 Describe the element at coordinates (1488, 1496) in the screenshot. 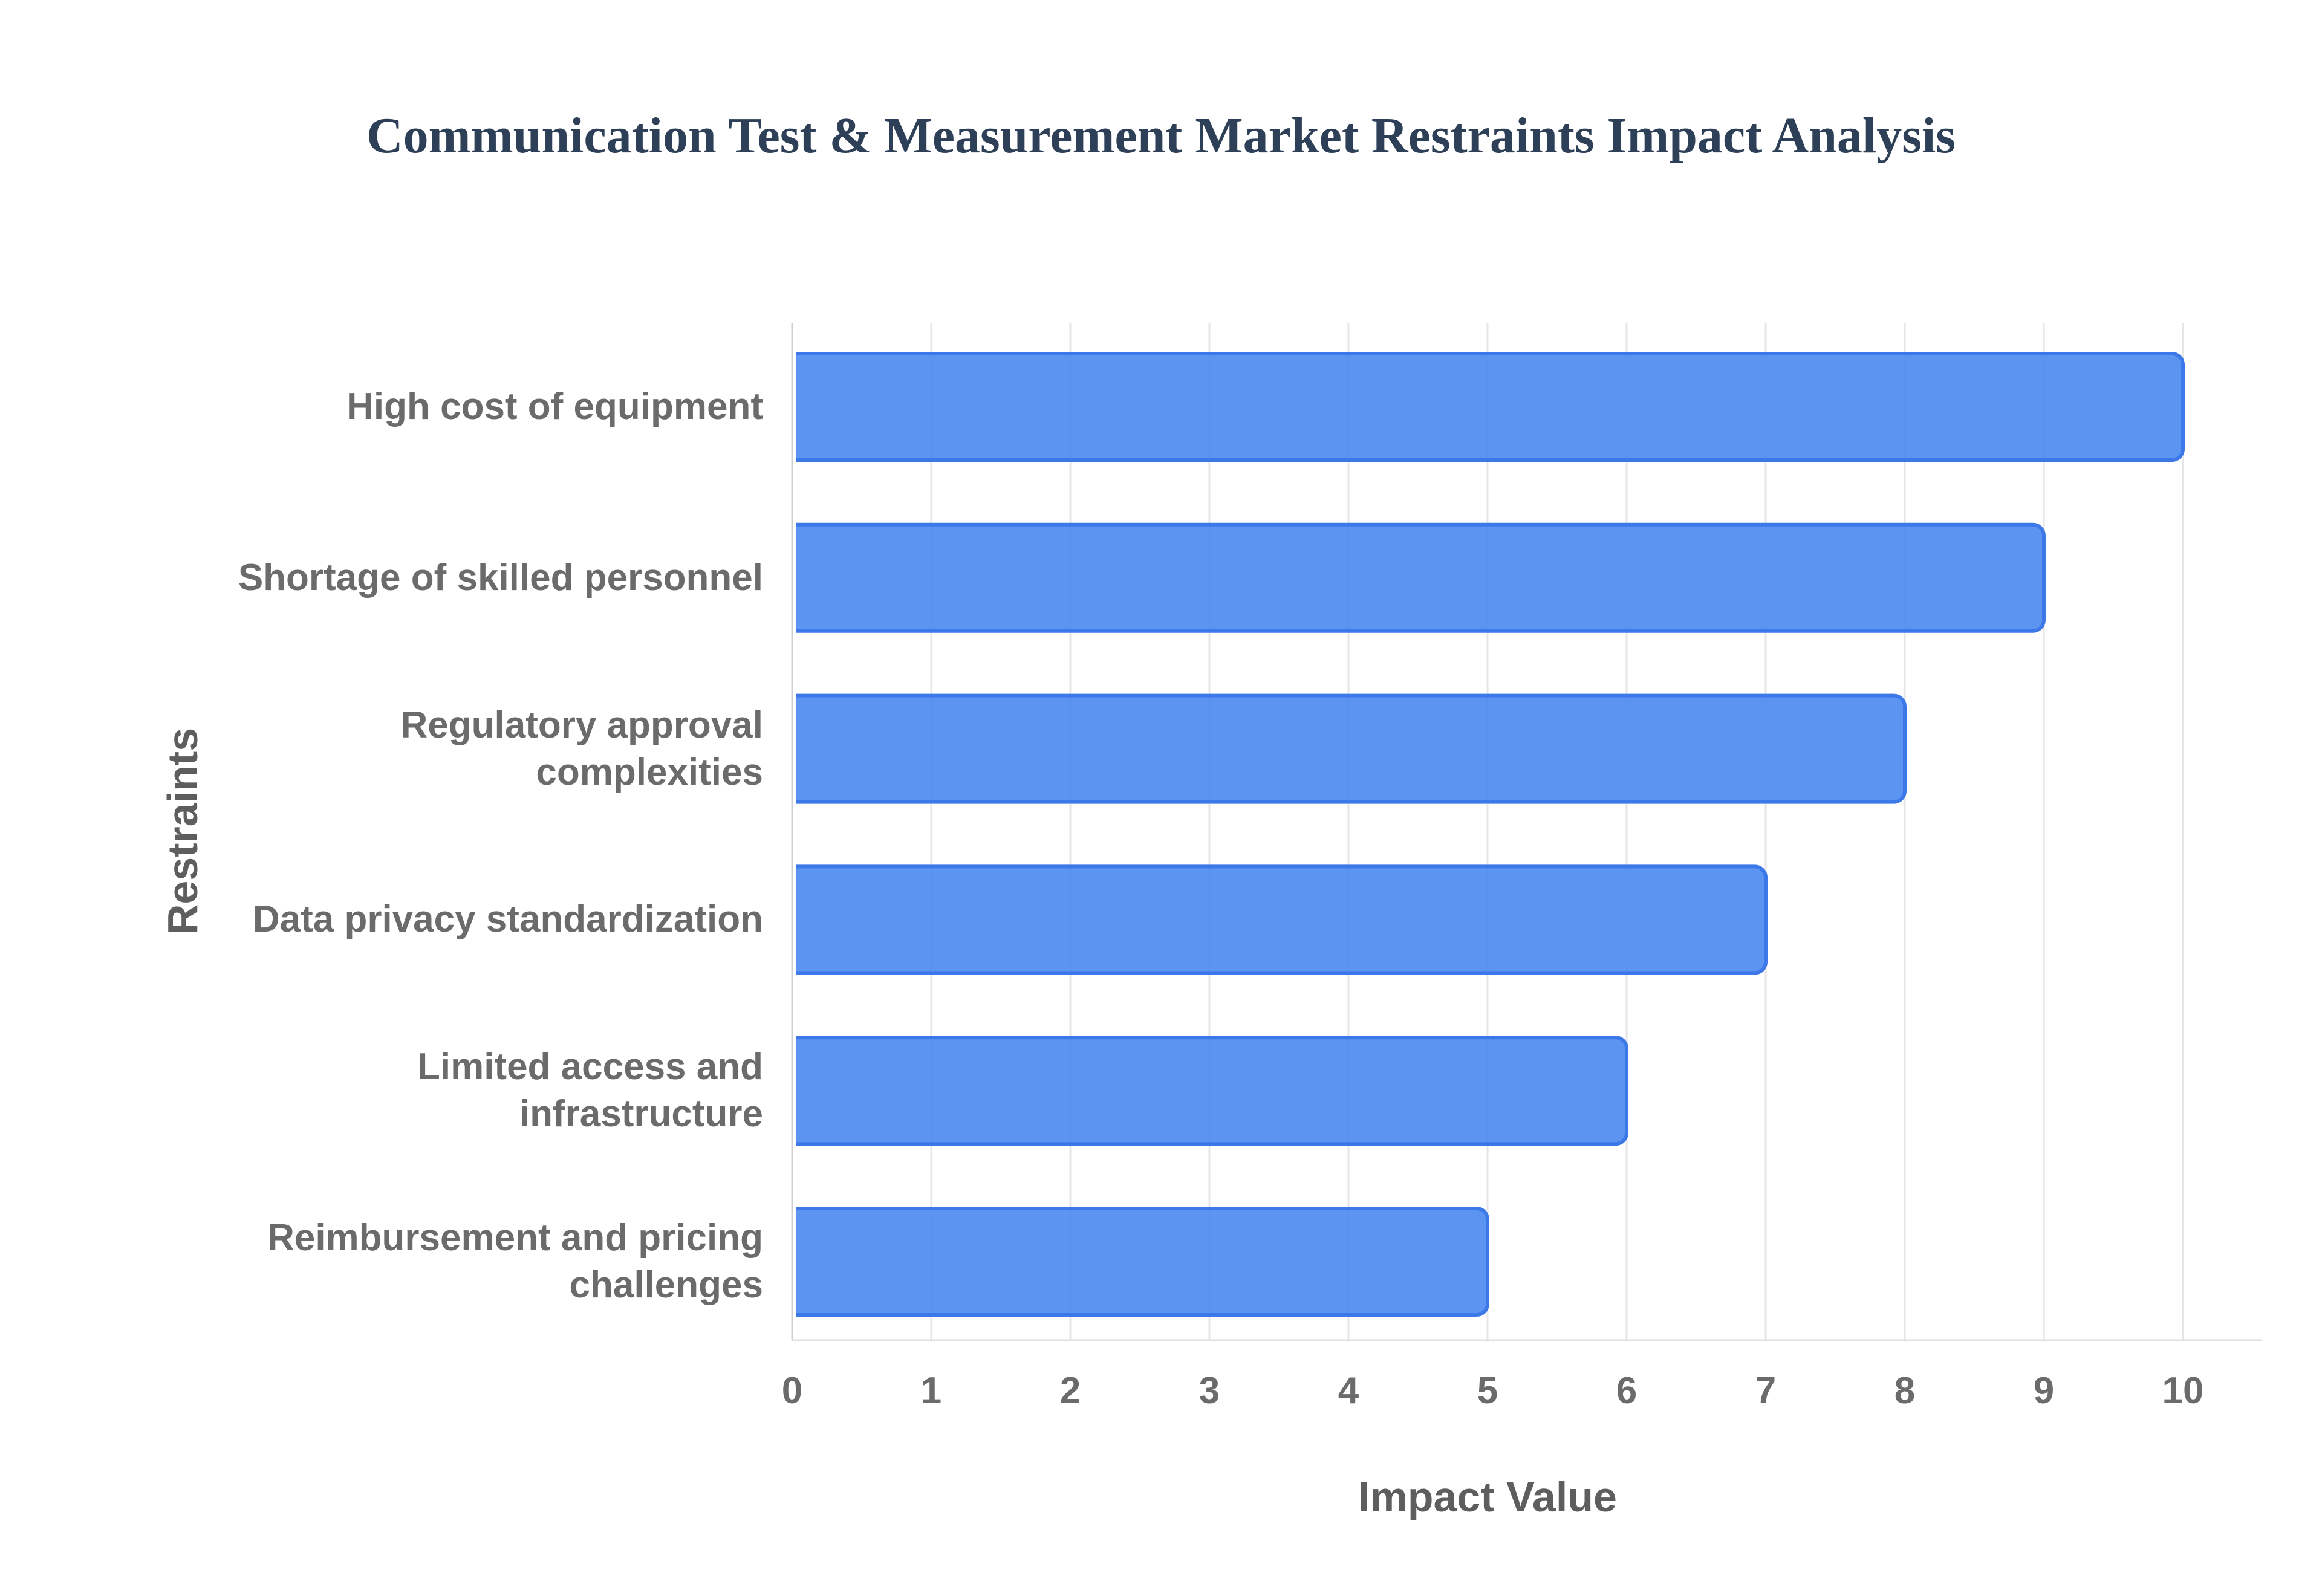

I see `x-axis-title: Impact Value` at that location.